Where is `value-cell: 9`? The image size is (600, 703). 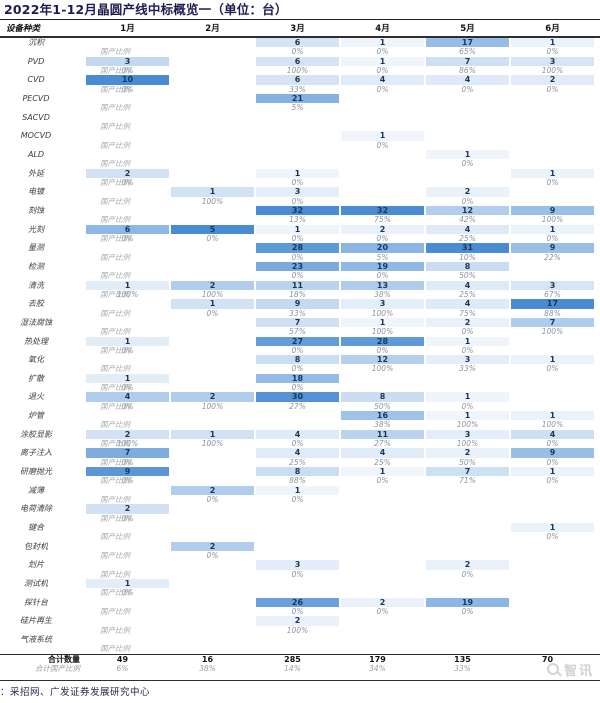 value-cell: 9 is located at coordinates (297, 304).